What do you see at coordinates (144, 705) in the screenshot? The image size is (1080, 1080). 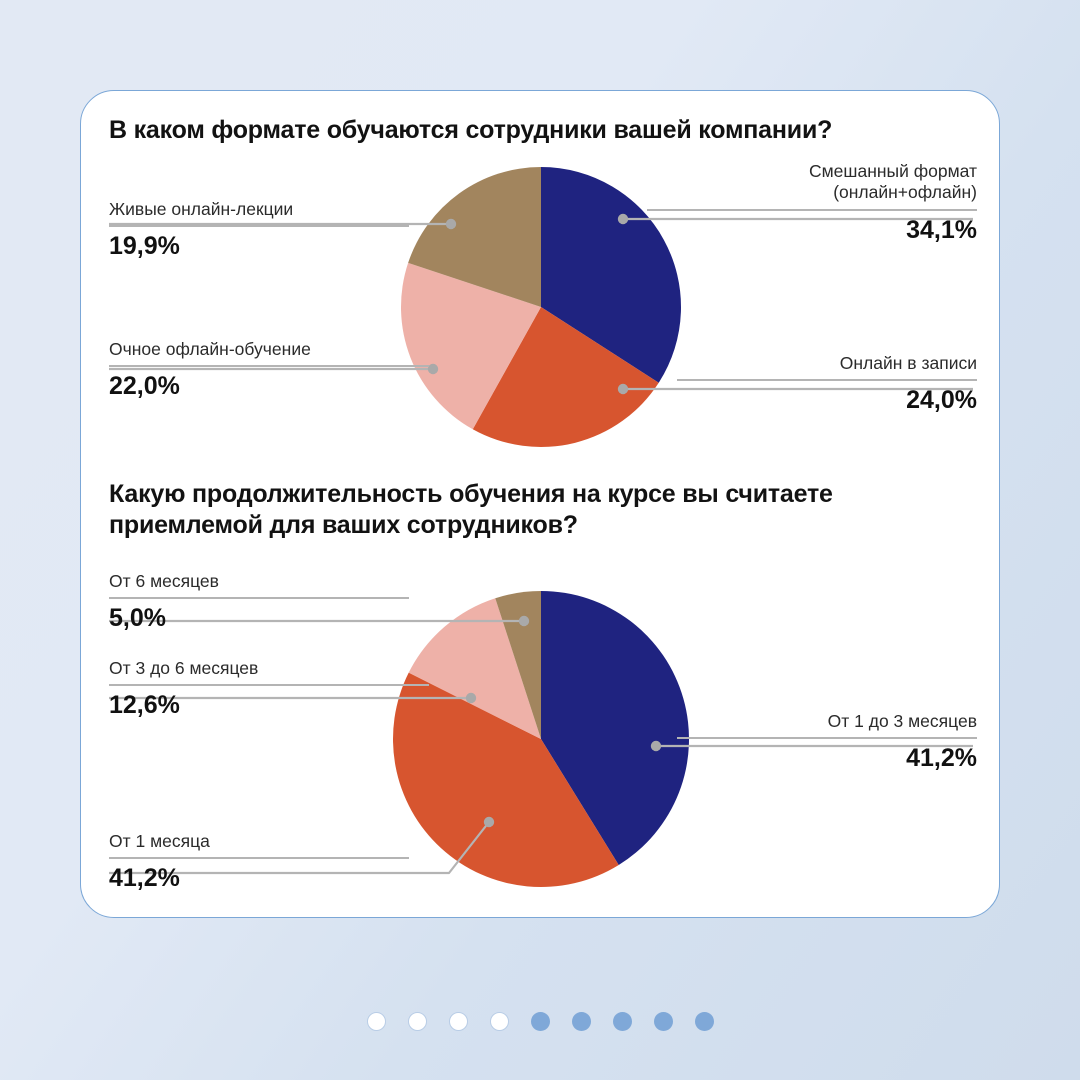 I see `callout-value: 12,6%` at bounding box center [144, 705].